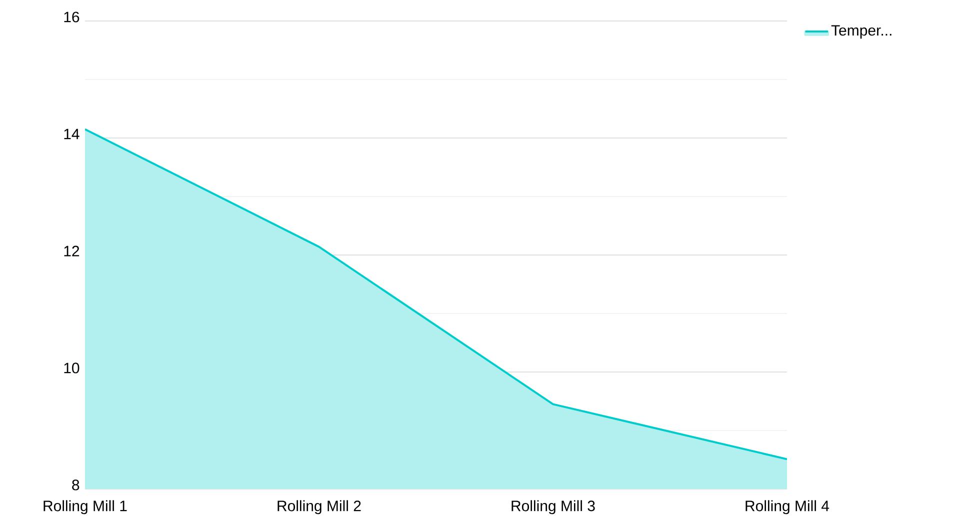 The image size is (977, 530). What do you see at coordinates (76, 485) in the screenshot?
I see `y-tick-label: 8` at bounding box center [76, 485].